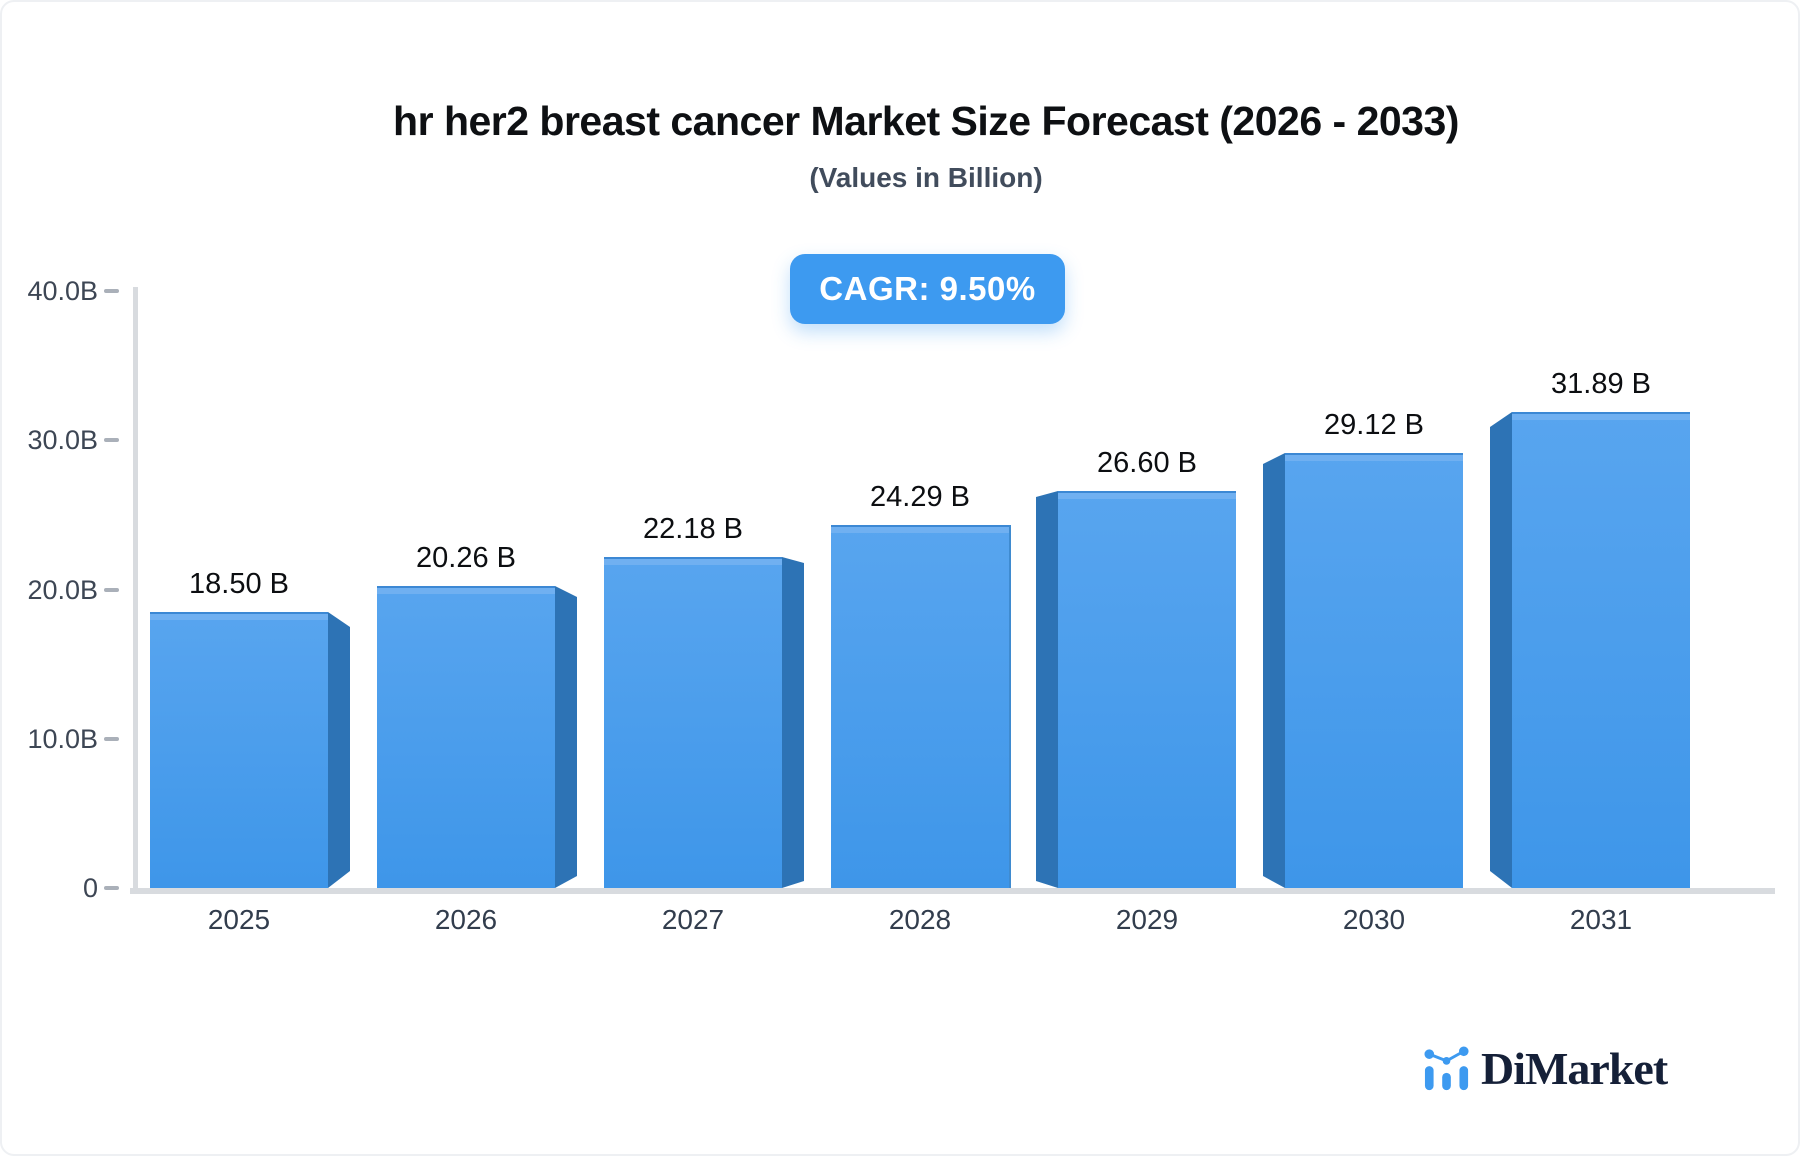  Describe the element at coordinates (466, 919) in the screenshot. I see `x-axis-category-label: 2026` at that location.